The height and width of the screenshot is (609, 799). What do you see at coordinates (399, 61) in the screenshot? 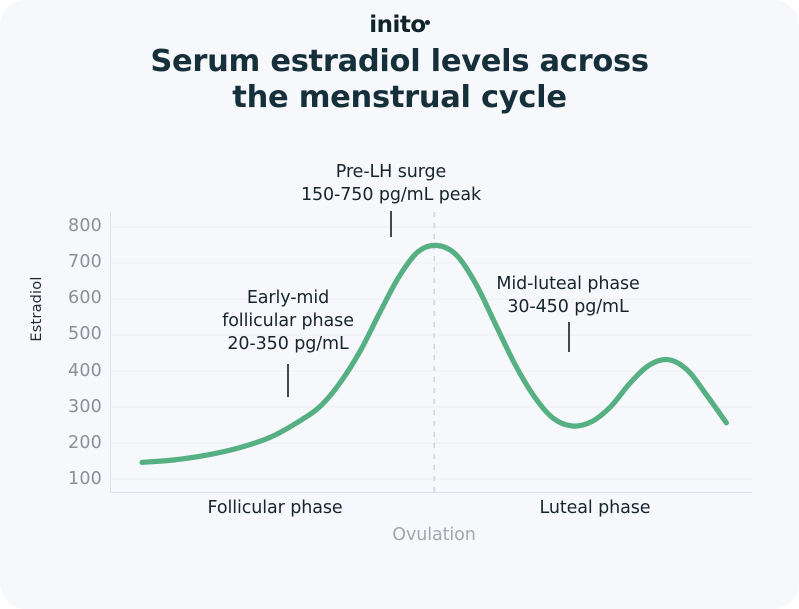
I see `page-title-line-1: Serum estradiol levels across` at bounding box center [399, 61].